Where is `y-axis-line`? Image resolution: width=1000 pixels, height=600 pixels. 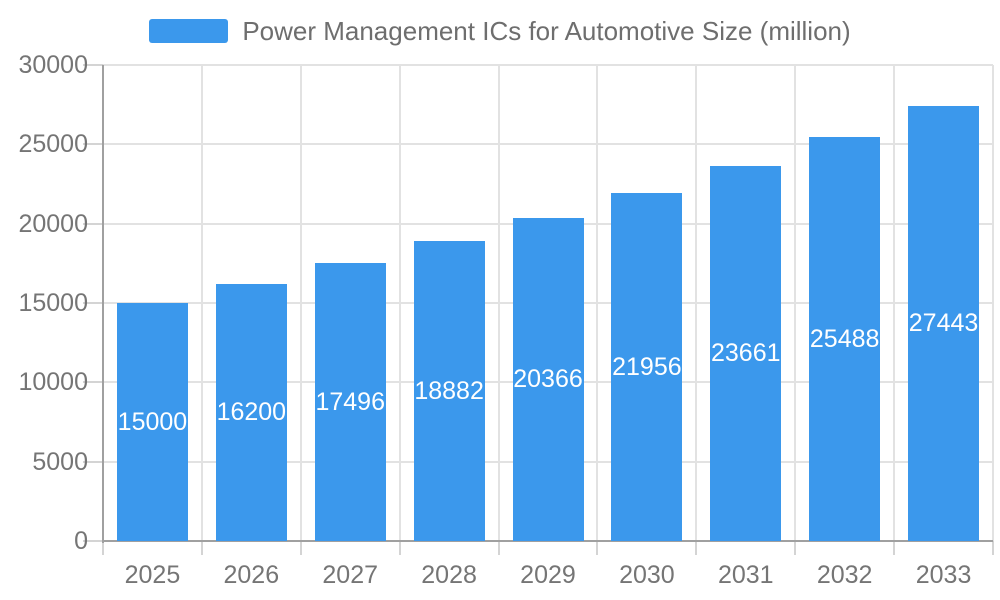
y-axis-line is located at coordinates (103, 304).